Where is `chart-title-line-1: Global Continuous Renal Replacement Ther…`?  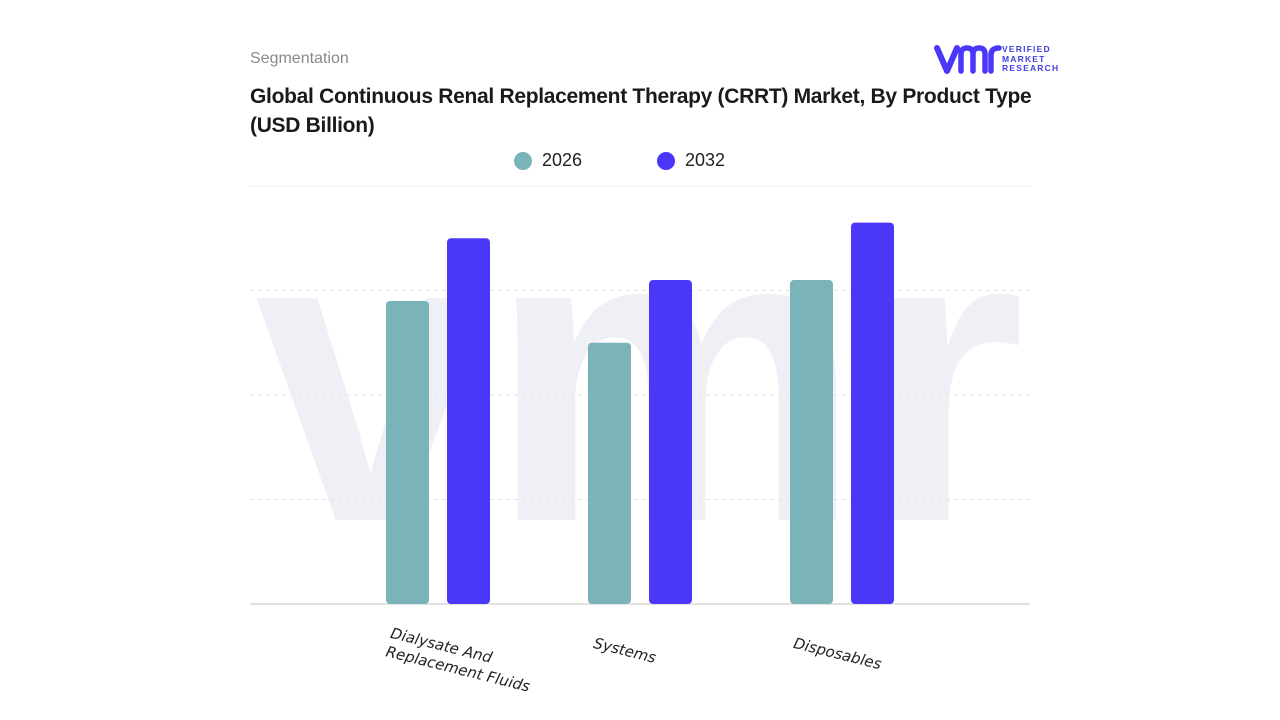
chart-title-line-1: Global Continuous Renal Replacement Ther… is located at coordinates (641, 96).